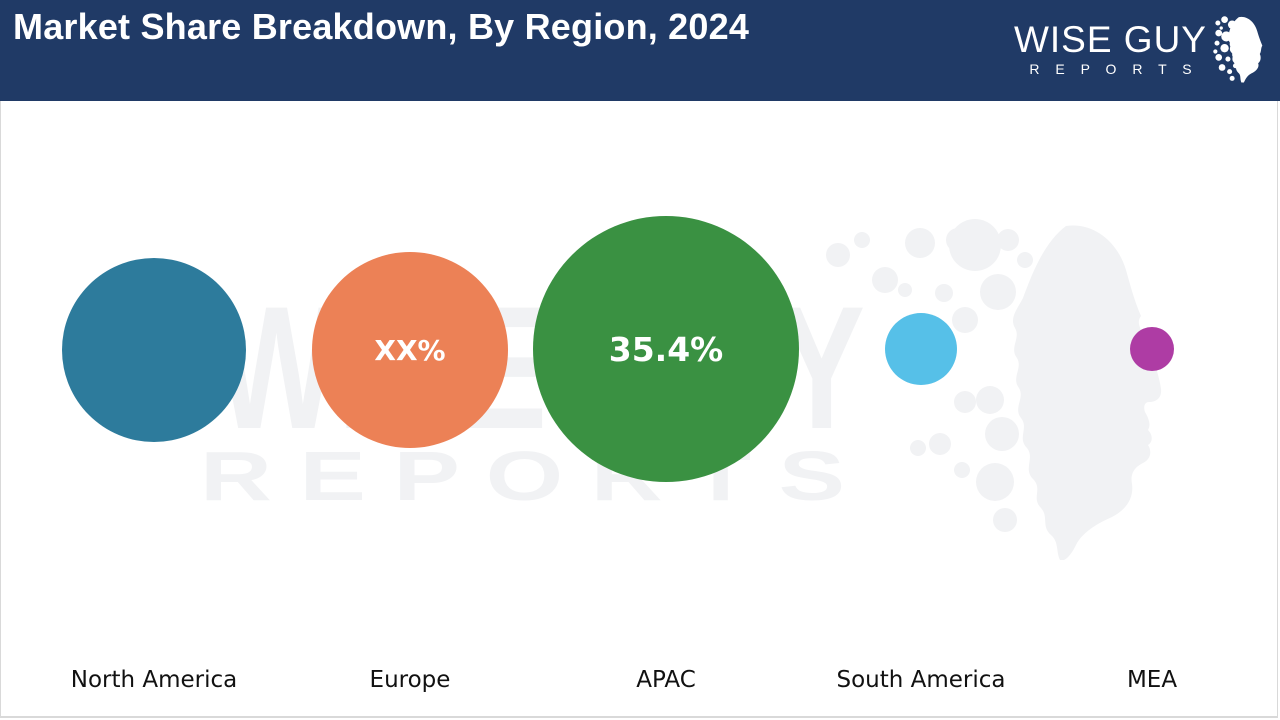  Describe the element at coordinates (154, 350) in the screenshot. I see `bubble-north-america` at that location.